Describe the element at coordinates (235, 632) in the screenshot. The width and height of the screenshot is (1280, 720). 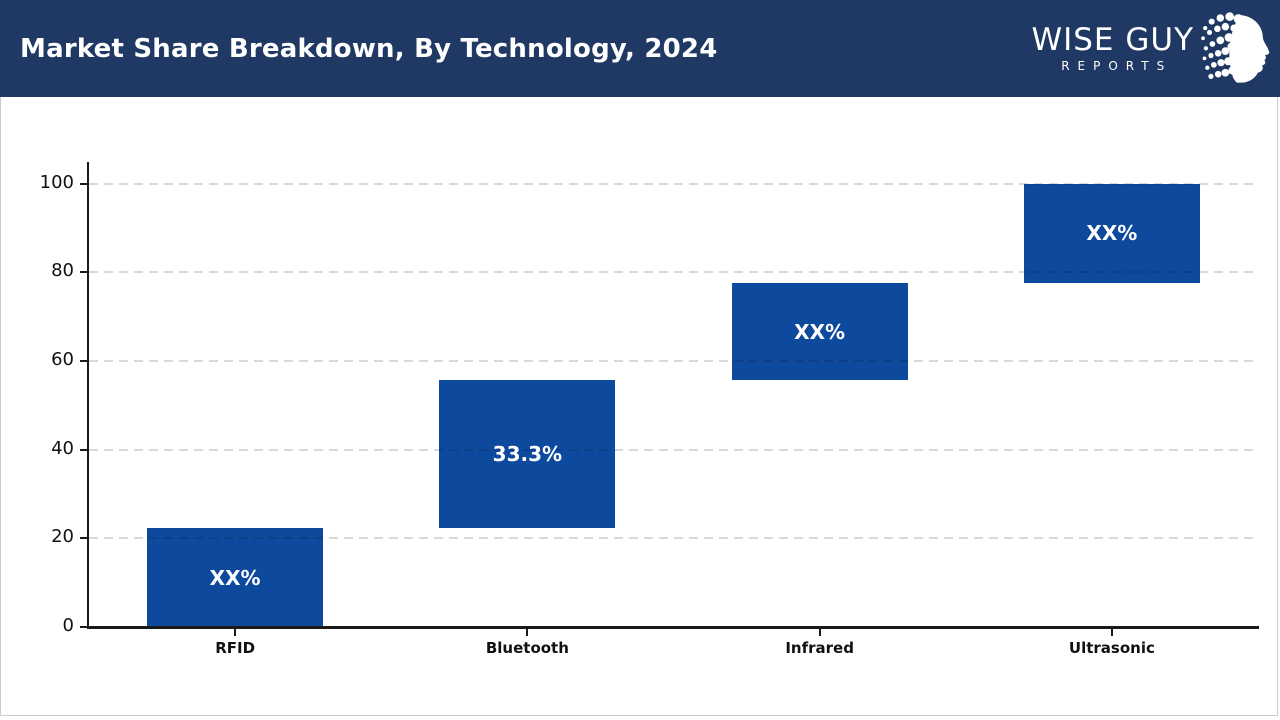
I see `x-tick-rfid` at that location.